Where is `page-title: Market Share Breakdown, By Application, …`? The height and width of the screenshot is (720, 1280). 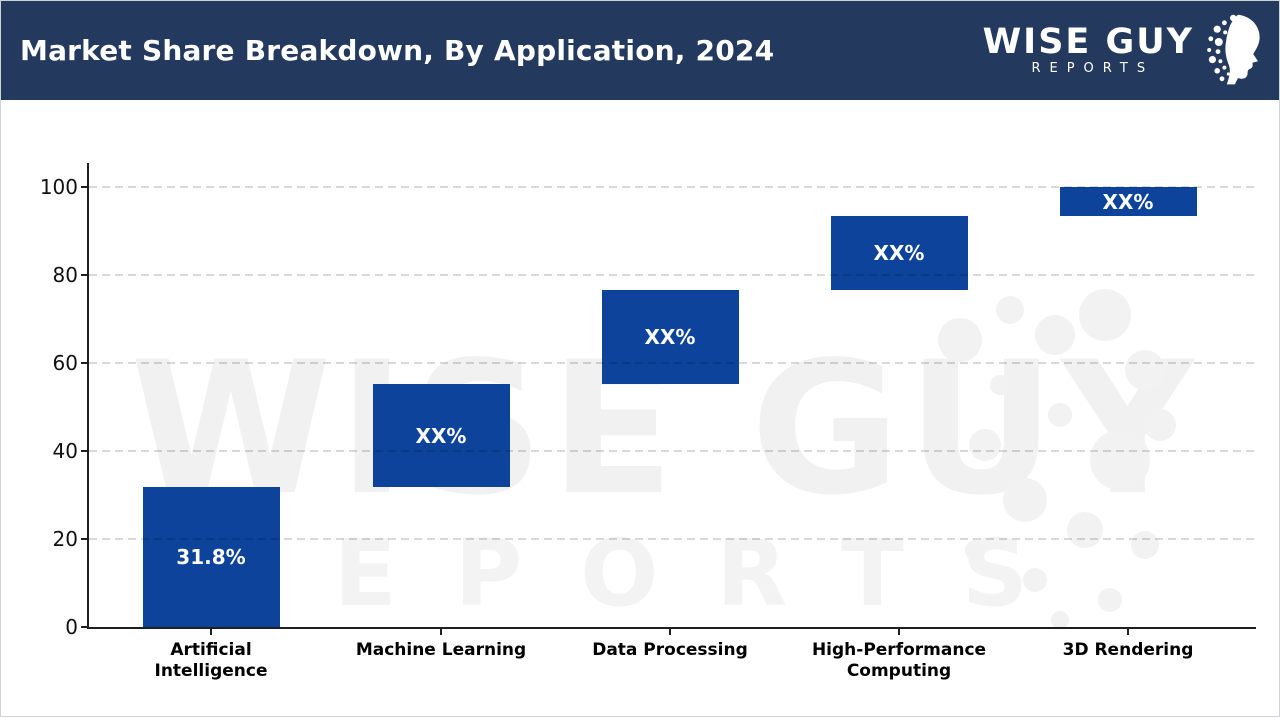 page-title: Market Share Breakdown, By Application, … is located at coordinates (397, 50).